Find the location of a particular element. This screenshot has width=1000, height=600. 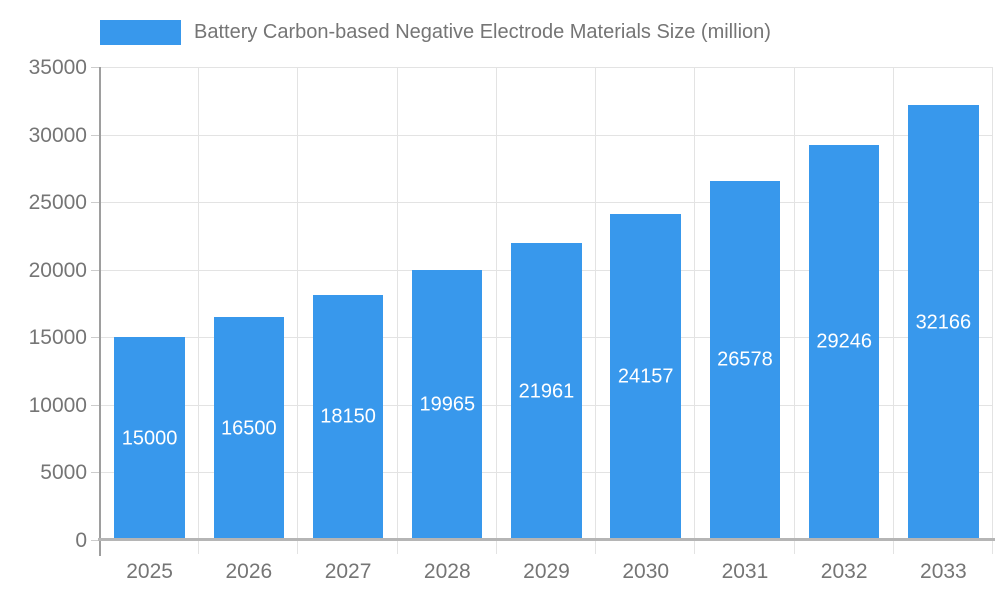

x-axis-label: 2033 is located at coordinates (943, 571).